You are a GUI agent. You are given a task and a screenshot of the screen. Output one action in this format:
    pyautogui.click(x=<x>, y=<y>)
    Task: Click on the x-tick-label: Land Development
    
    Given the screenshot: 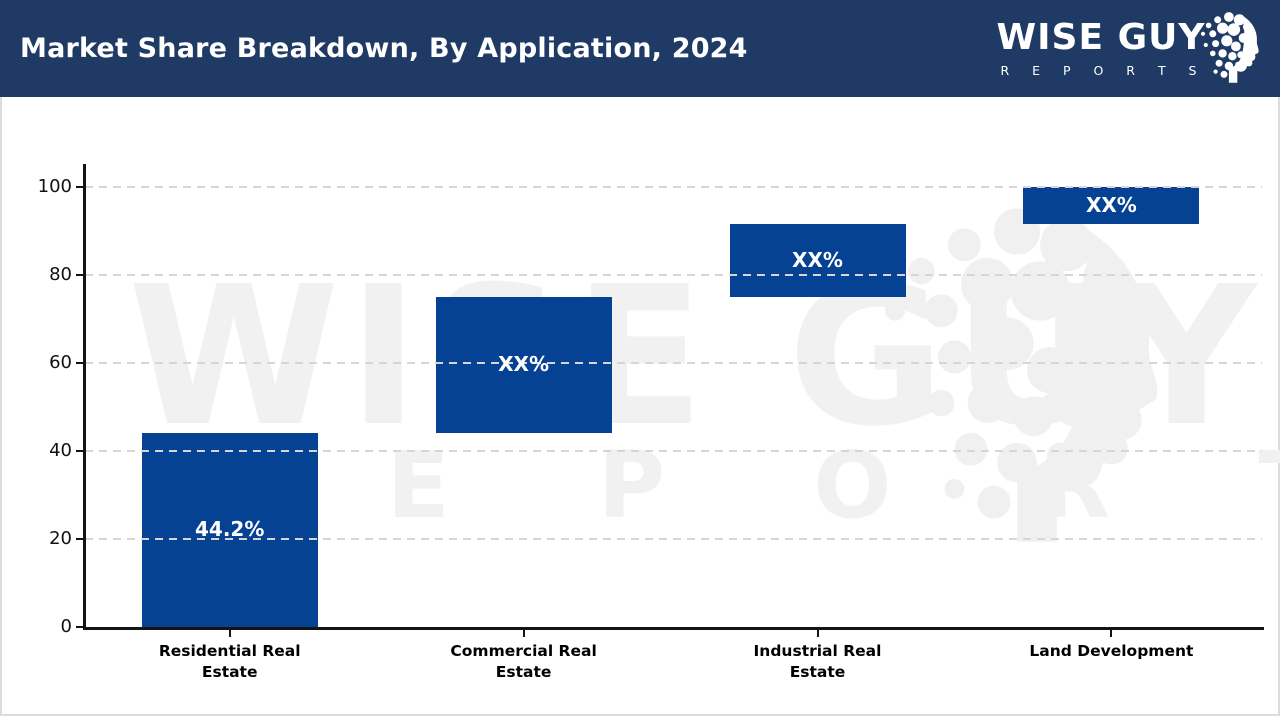 What is the action you would take?
    pyautogui.click(x=1111, y=651)
    